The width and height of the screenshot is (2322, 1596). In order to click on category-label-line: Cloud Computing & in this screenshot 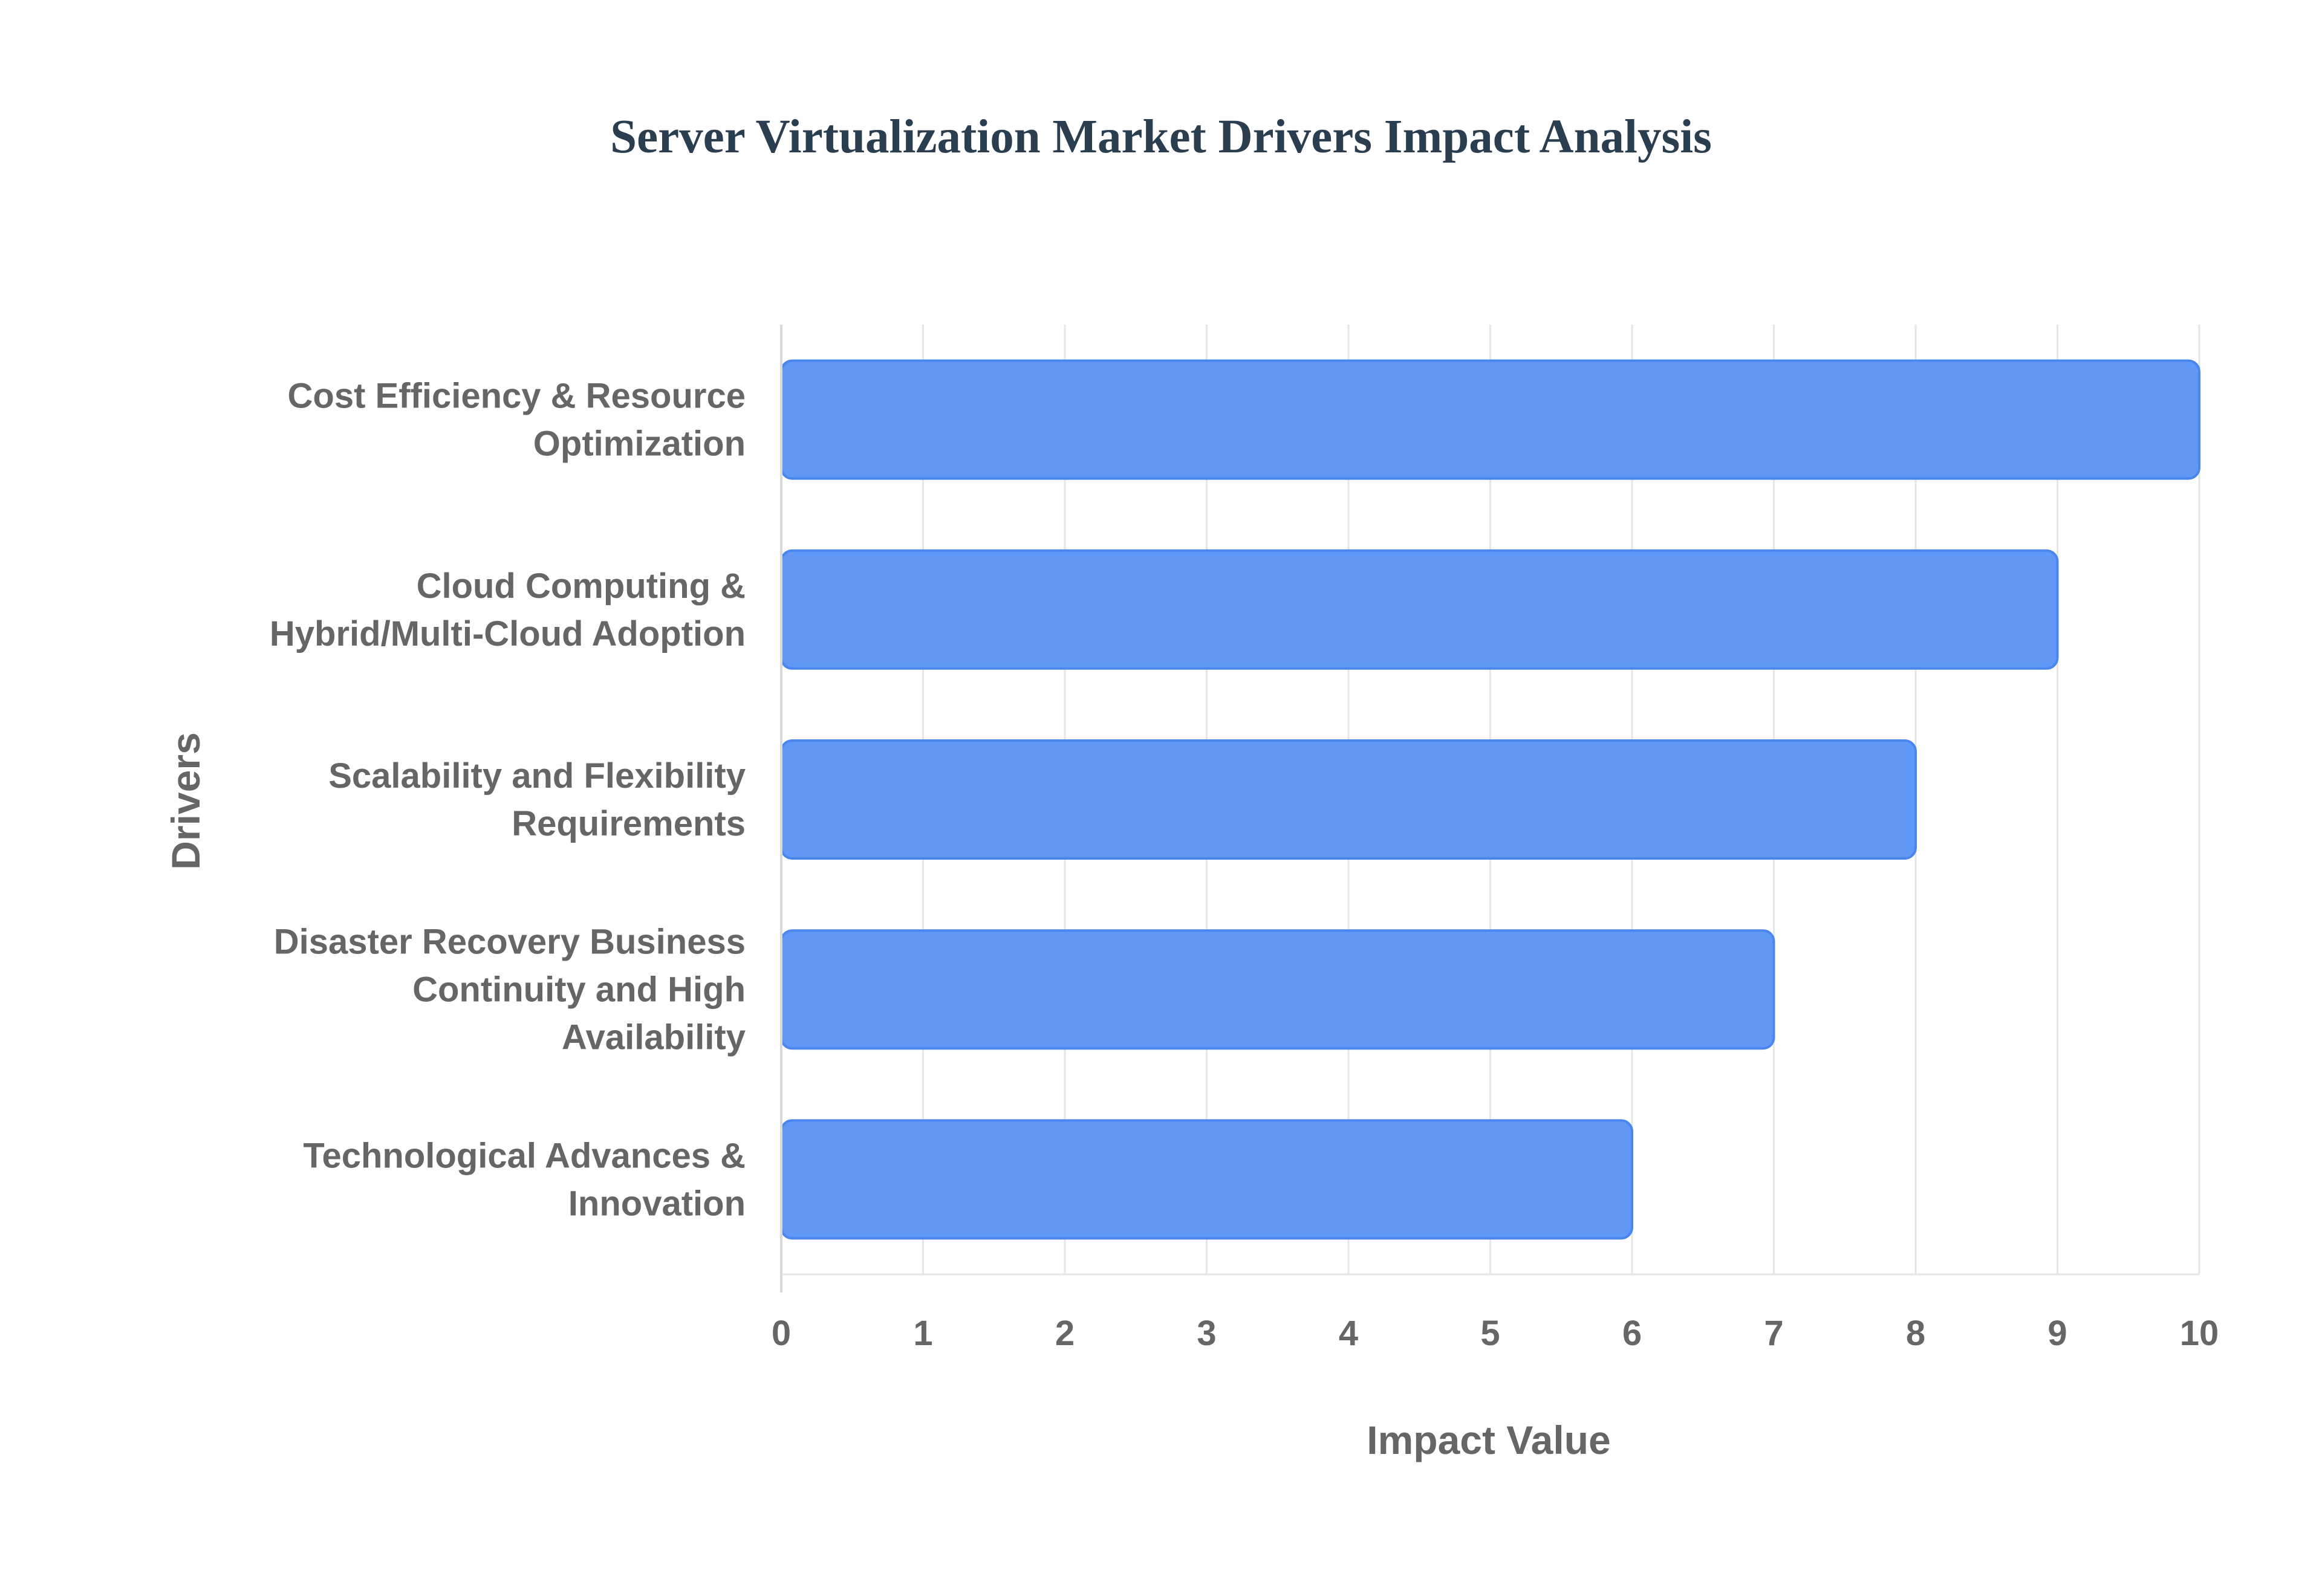, I will do `click(581, 586)`.